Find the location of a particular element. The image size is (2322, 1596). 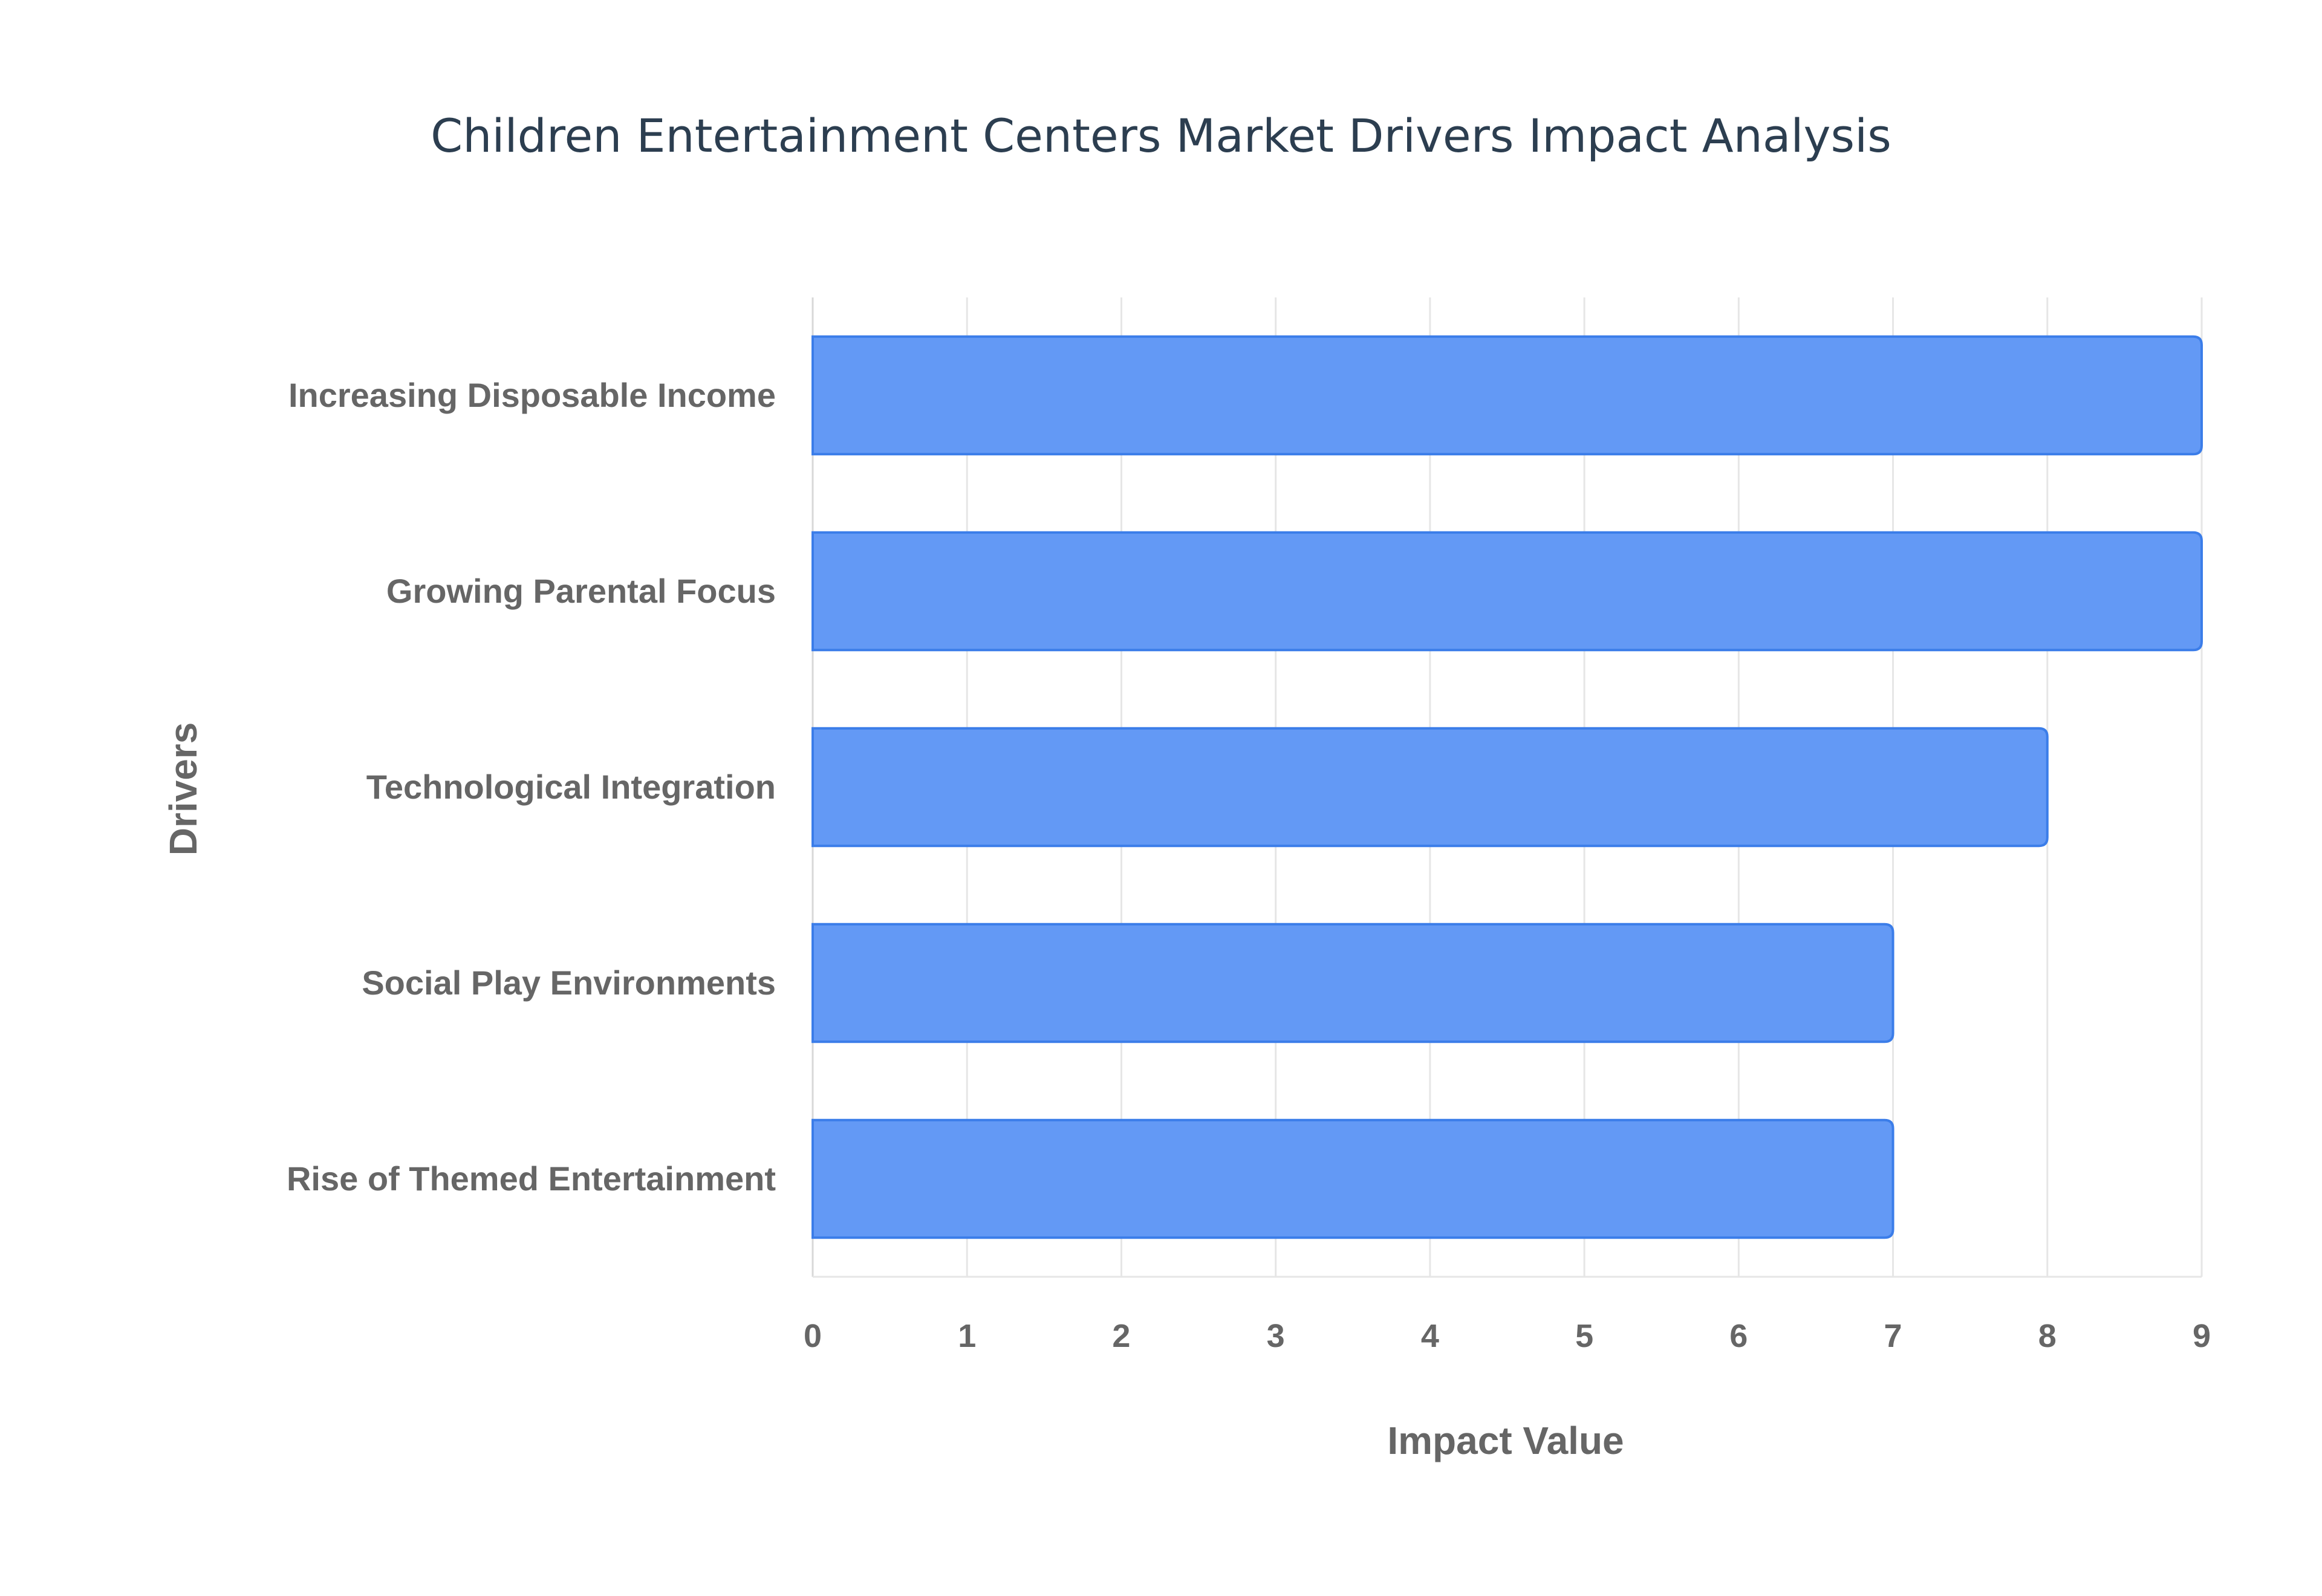

x-tick-label: 7 is located at coordinates (1893, 1336).